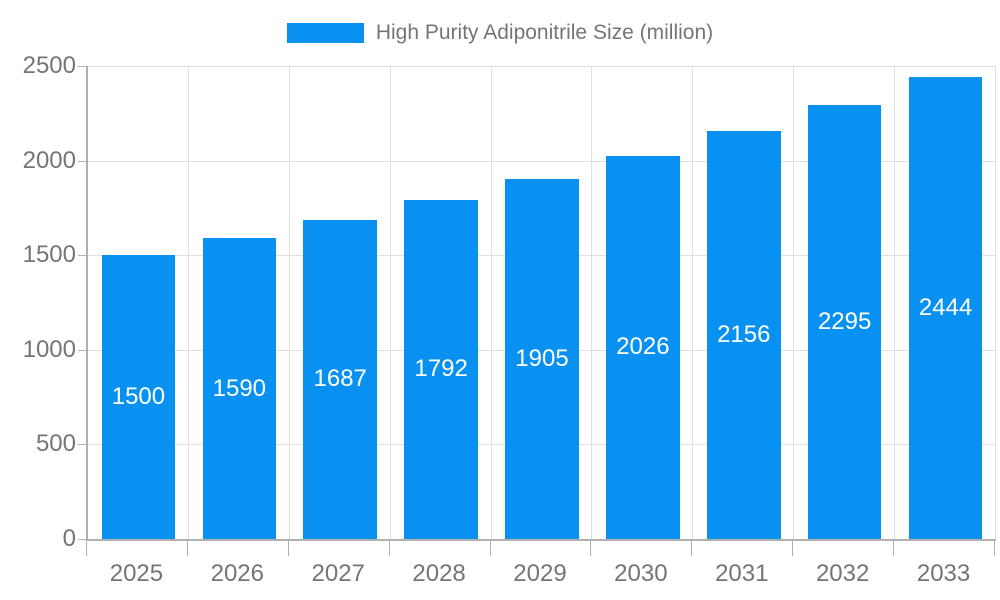  Describe the element at coordinates (49, 160) in the screenshot. I see `y-axis-label-2000: 2000` at that location.